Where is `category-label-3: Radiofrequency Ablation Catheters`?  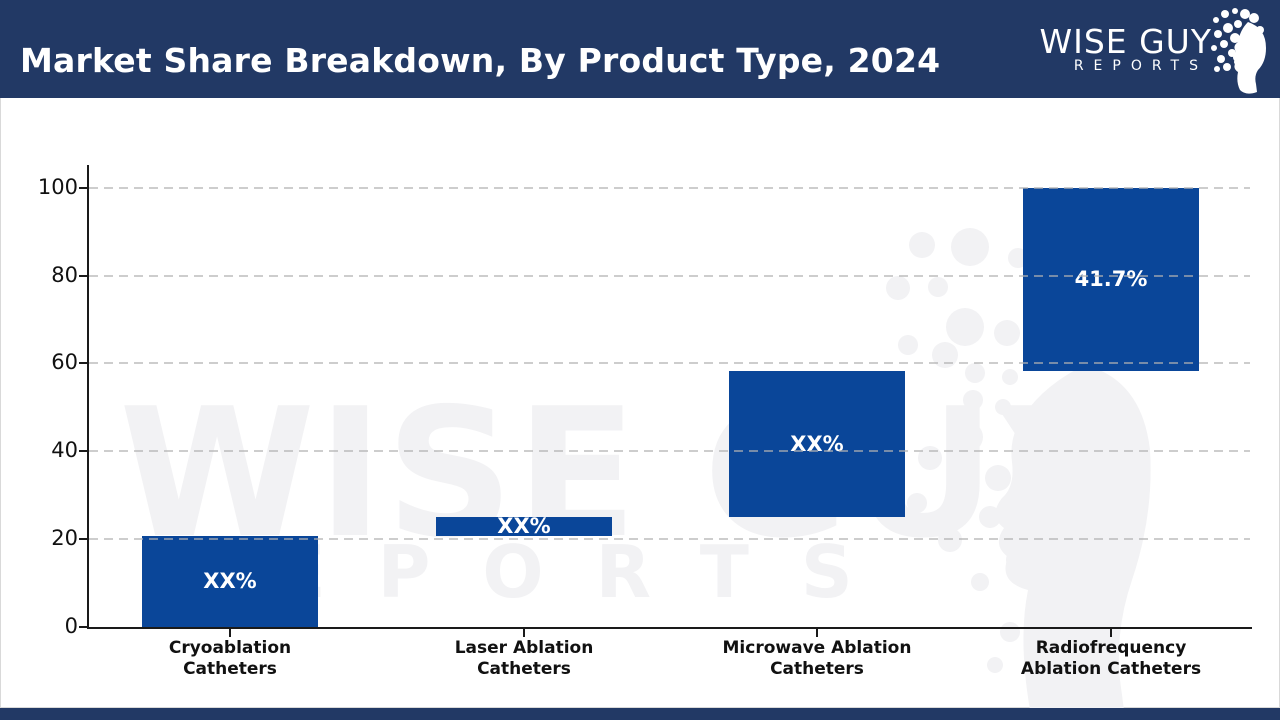 category-label-3: Radiofrequency Ablation Catheters is located at coordinates (1111, 659).